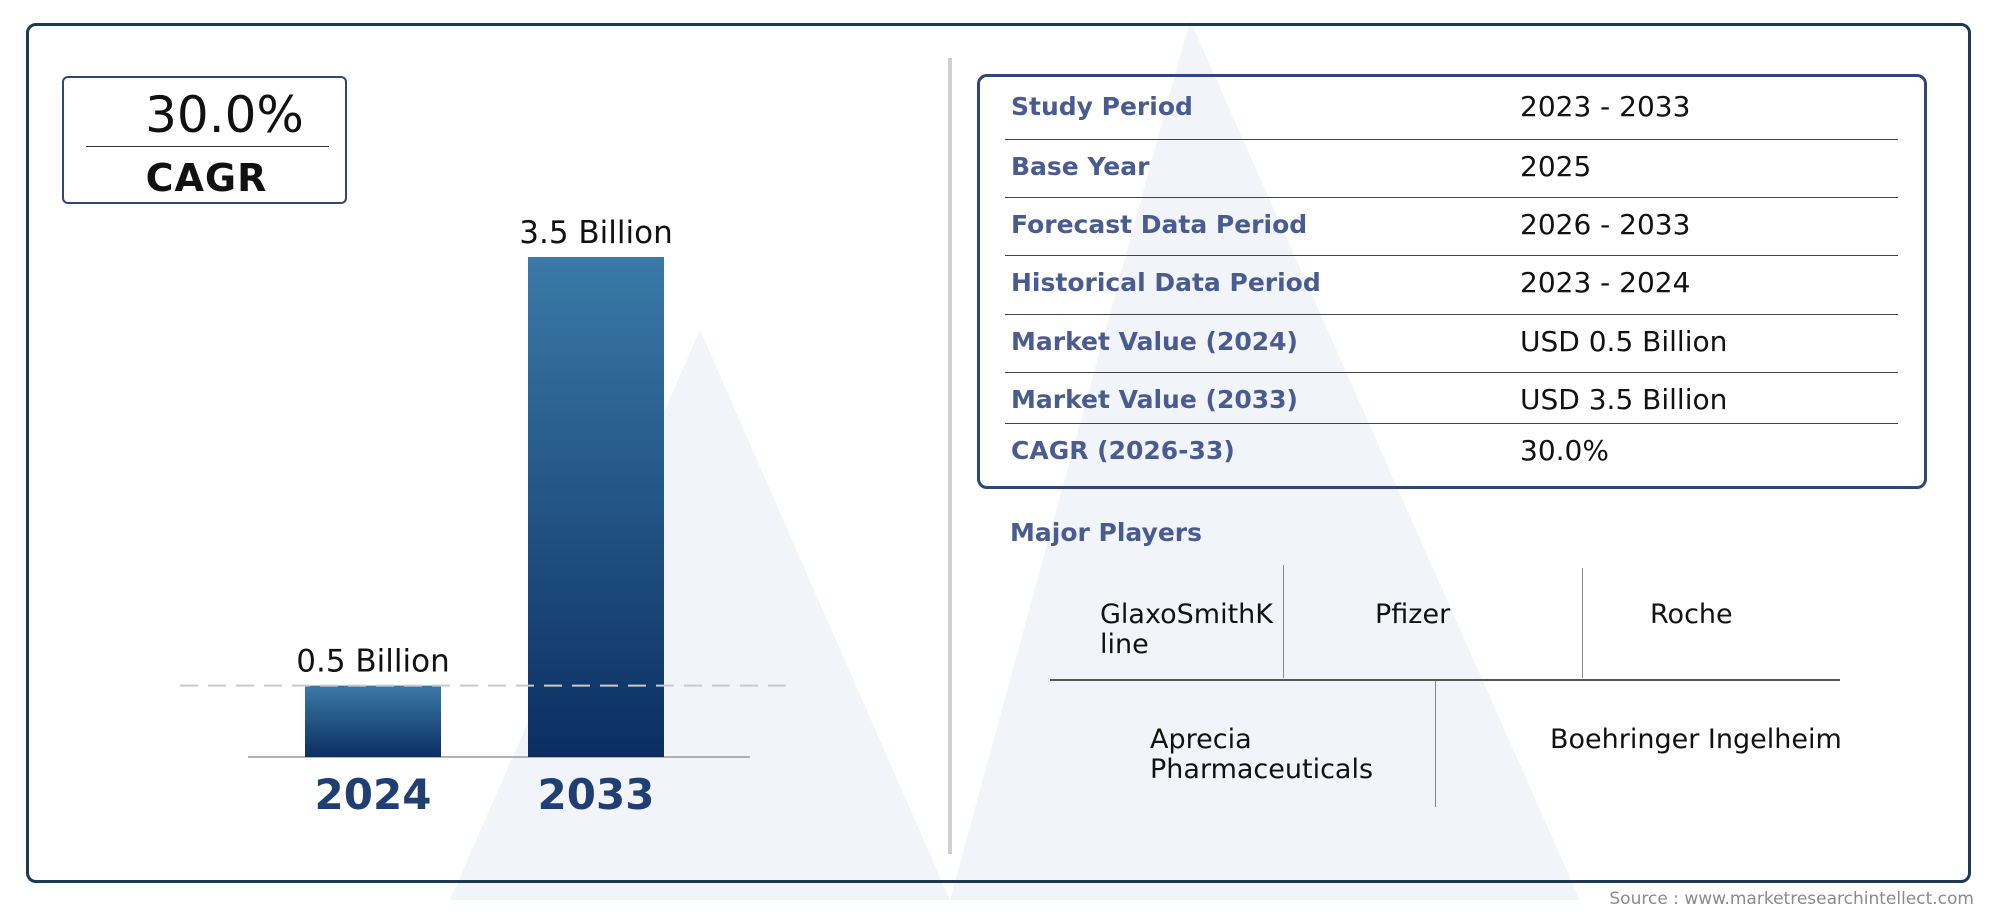  I want to click on info-key: Market Value (2033), so click(1154, 399).